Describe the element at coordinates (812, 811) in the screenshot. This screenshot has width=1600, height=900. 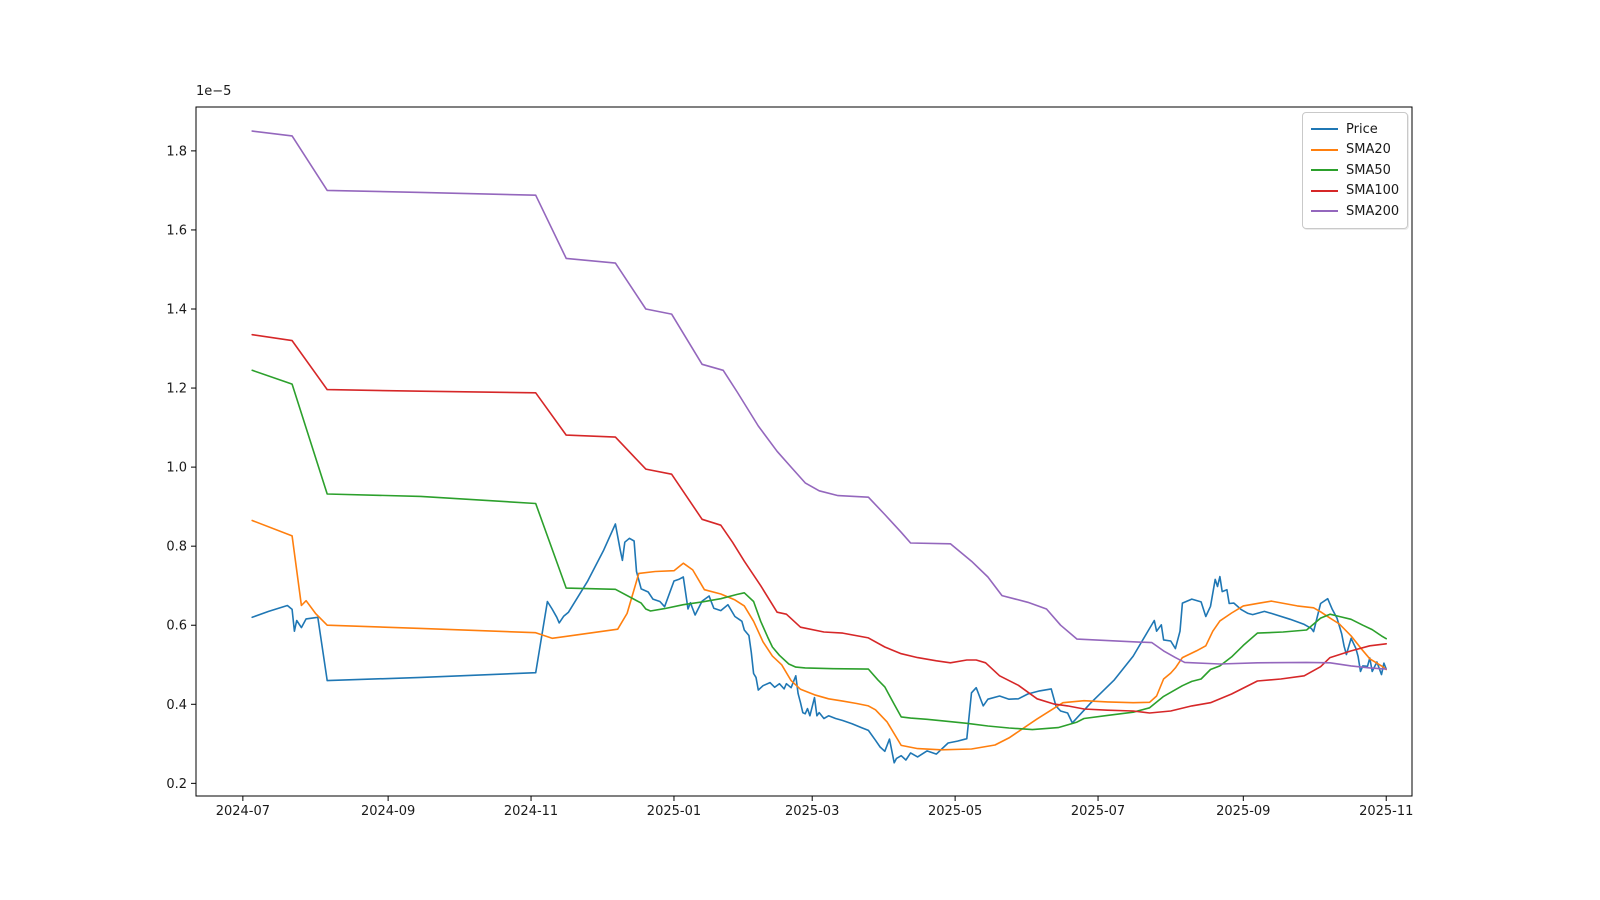
I see `x-tick-label: 2025-03` at that location.